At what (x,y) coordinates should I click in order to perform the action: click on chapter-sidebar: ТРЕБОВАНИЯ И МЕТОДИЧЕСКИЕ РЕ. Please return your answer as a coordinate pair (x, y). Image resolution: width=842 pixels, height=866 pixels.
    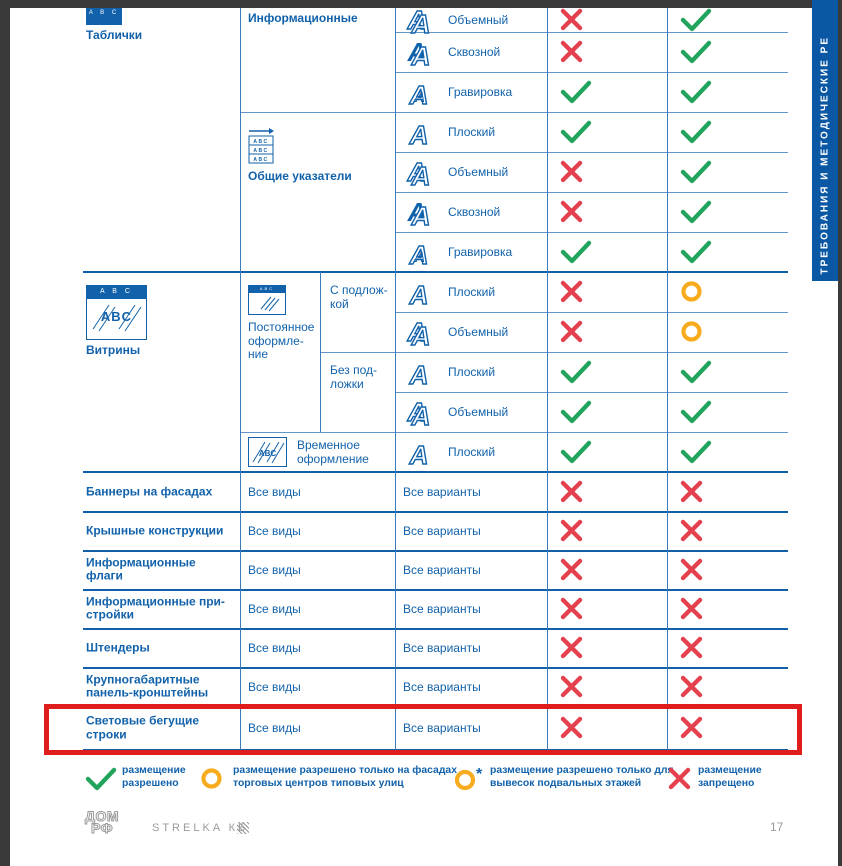
    Looking at the image, I should click on (825, 140).